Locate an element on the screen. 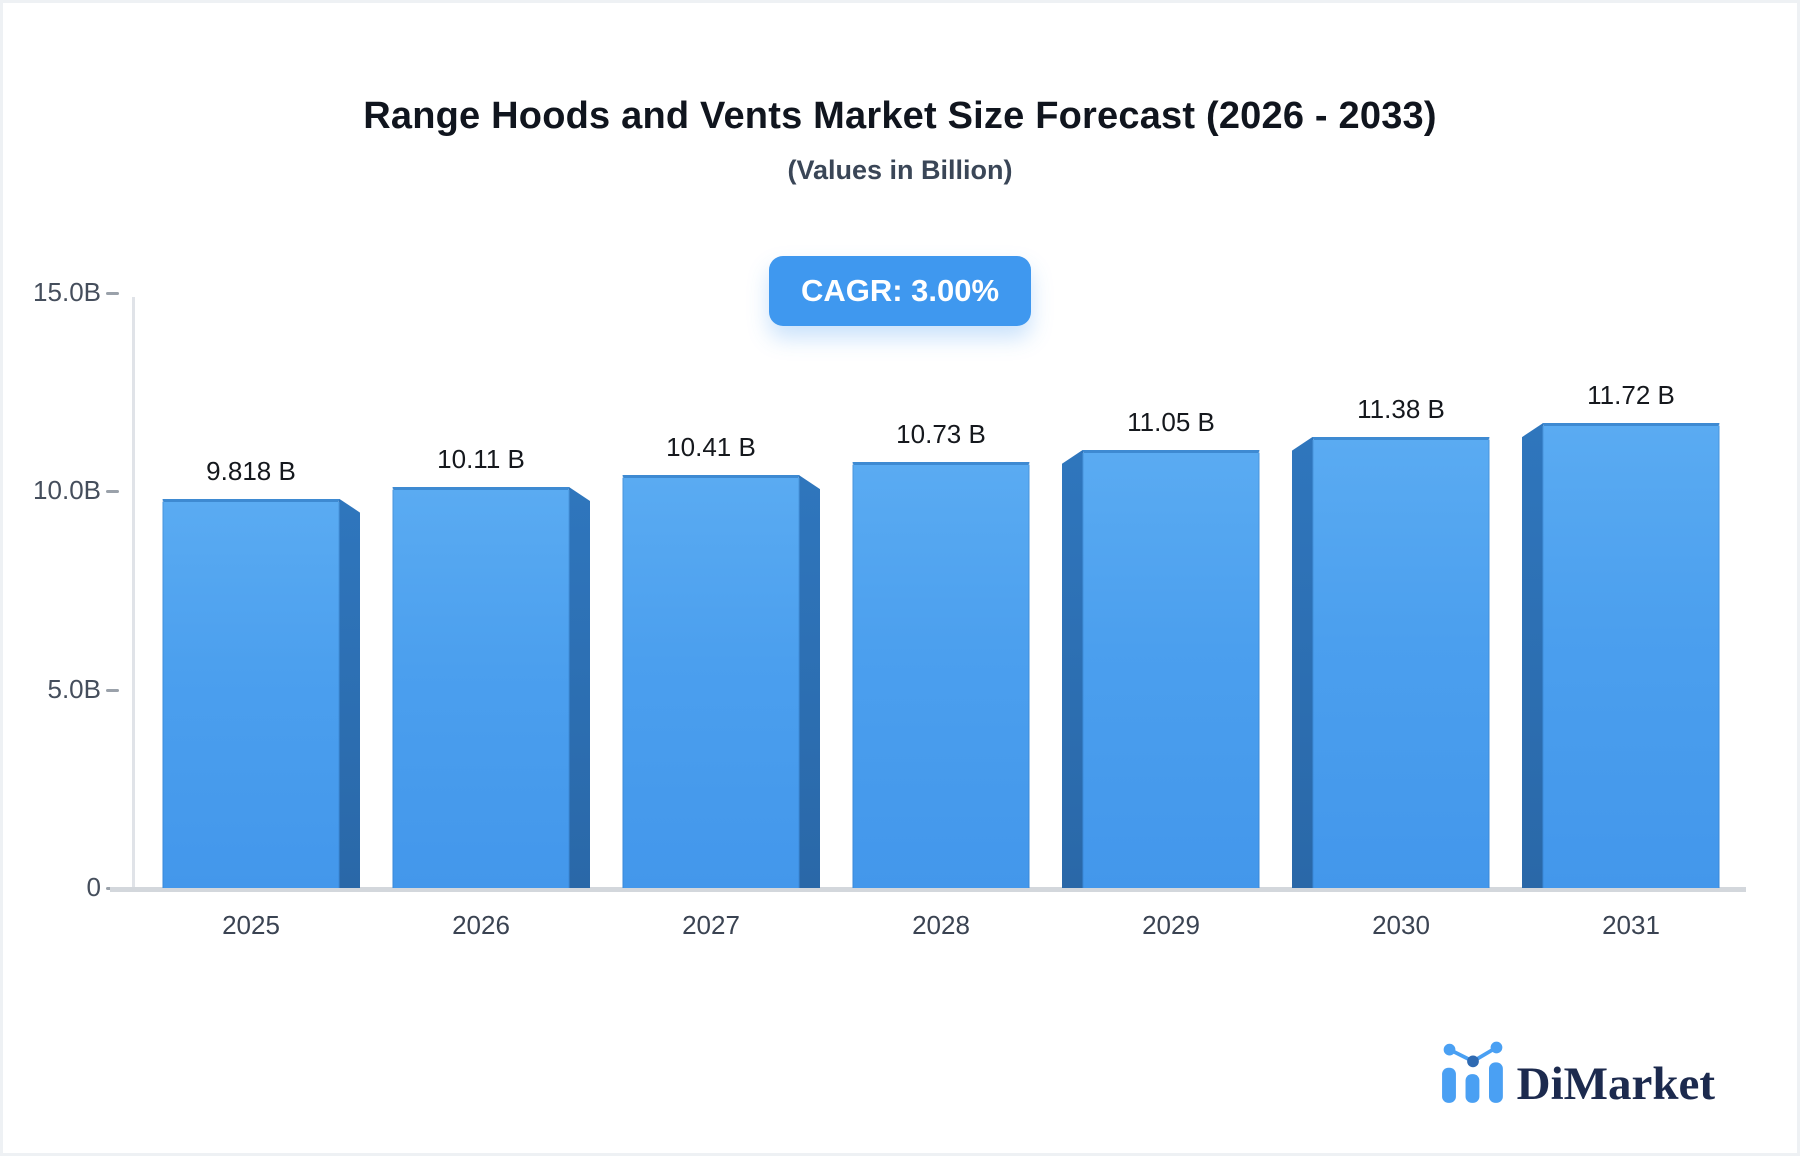 This screenshot has height=1156, width=1800. bar-slot: 11.38 B 2030 is located at coordinates (1401, 616).